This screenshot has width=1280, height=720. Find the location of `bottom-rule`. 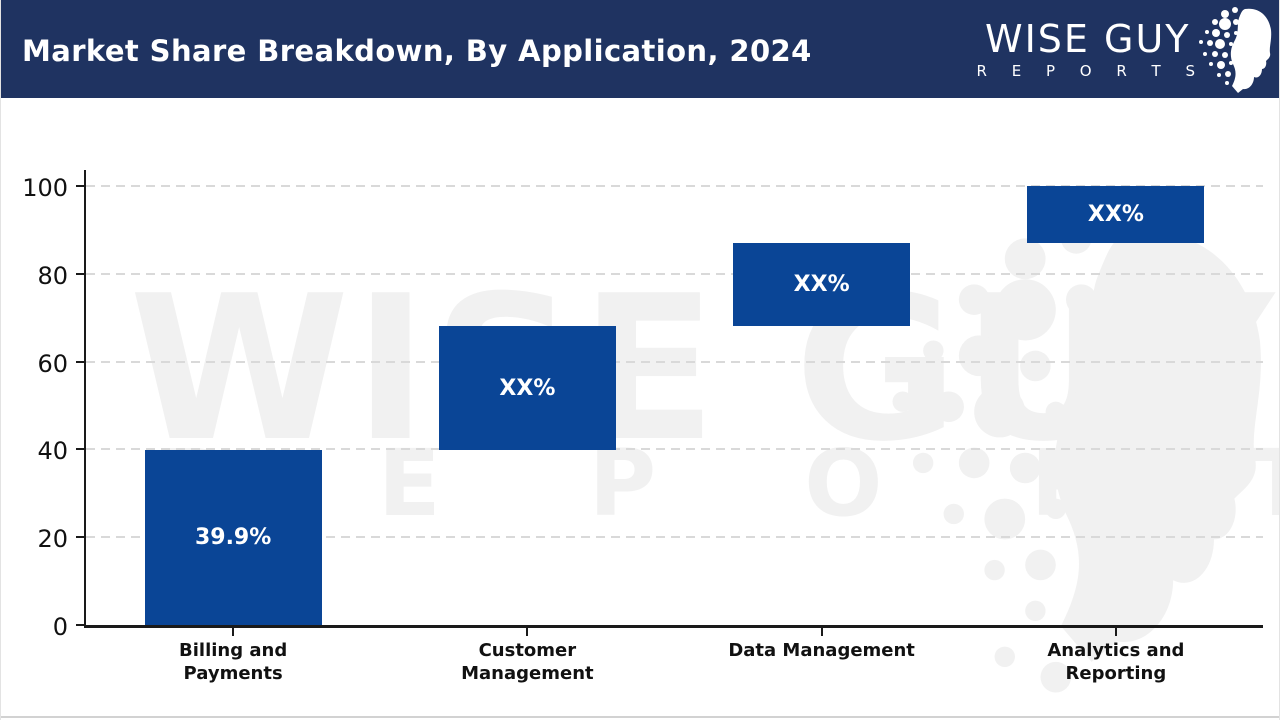

bottom-rule is located at coordinates (640, 717).